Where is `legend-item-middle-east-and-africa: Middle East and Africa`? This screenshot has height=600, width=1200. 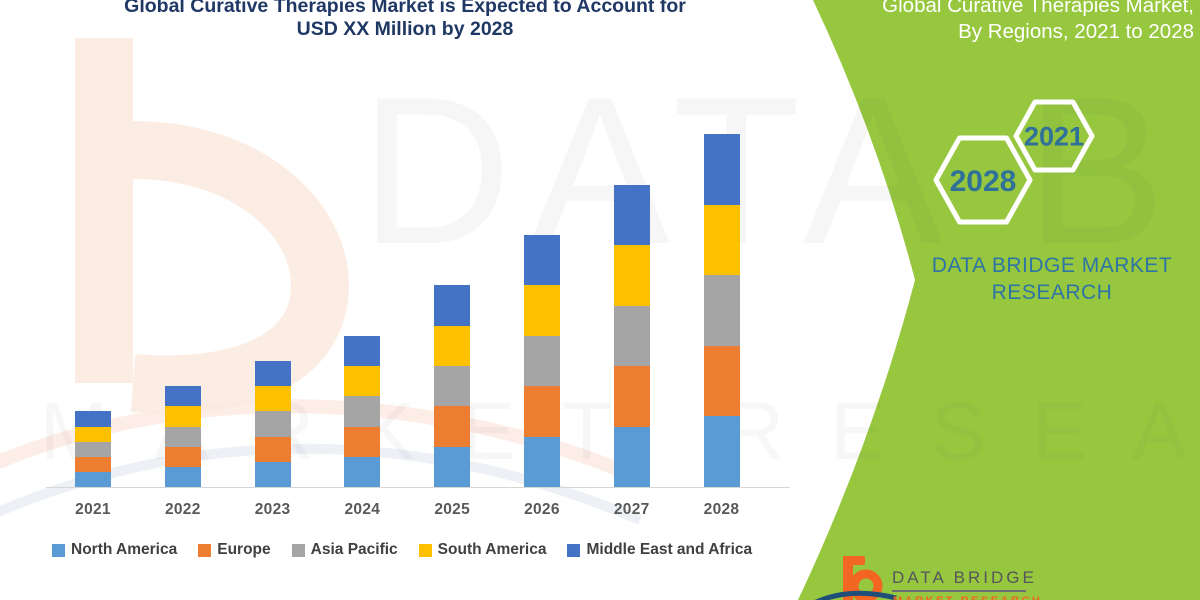 legend-item-middle-east-and-africa: Middle East and Africa is located at coordinates (659, 550).